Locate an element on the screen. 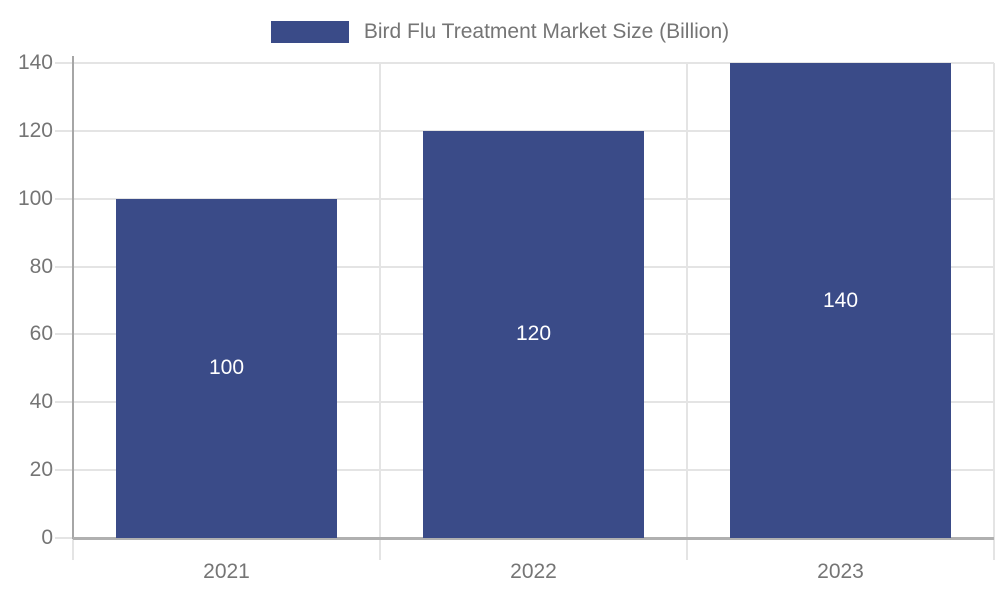 The height and width of the screenshot is (600, 1000). bar-value-label: 120 is located at coordinates (533, 334).